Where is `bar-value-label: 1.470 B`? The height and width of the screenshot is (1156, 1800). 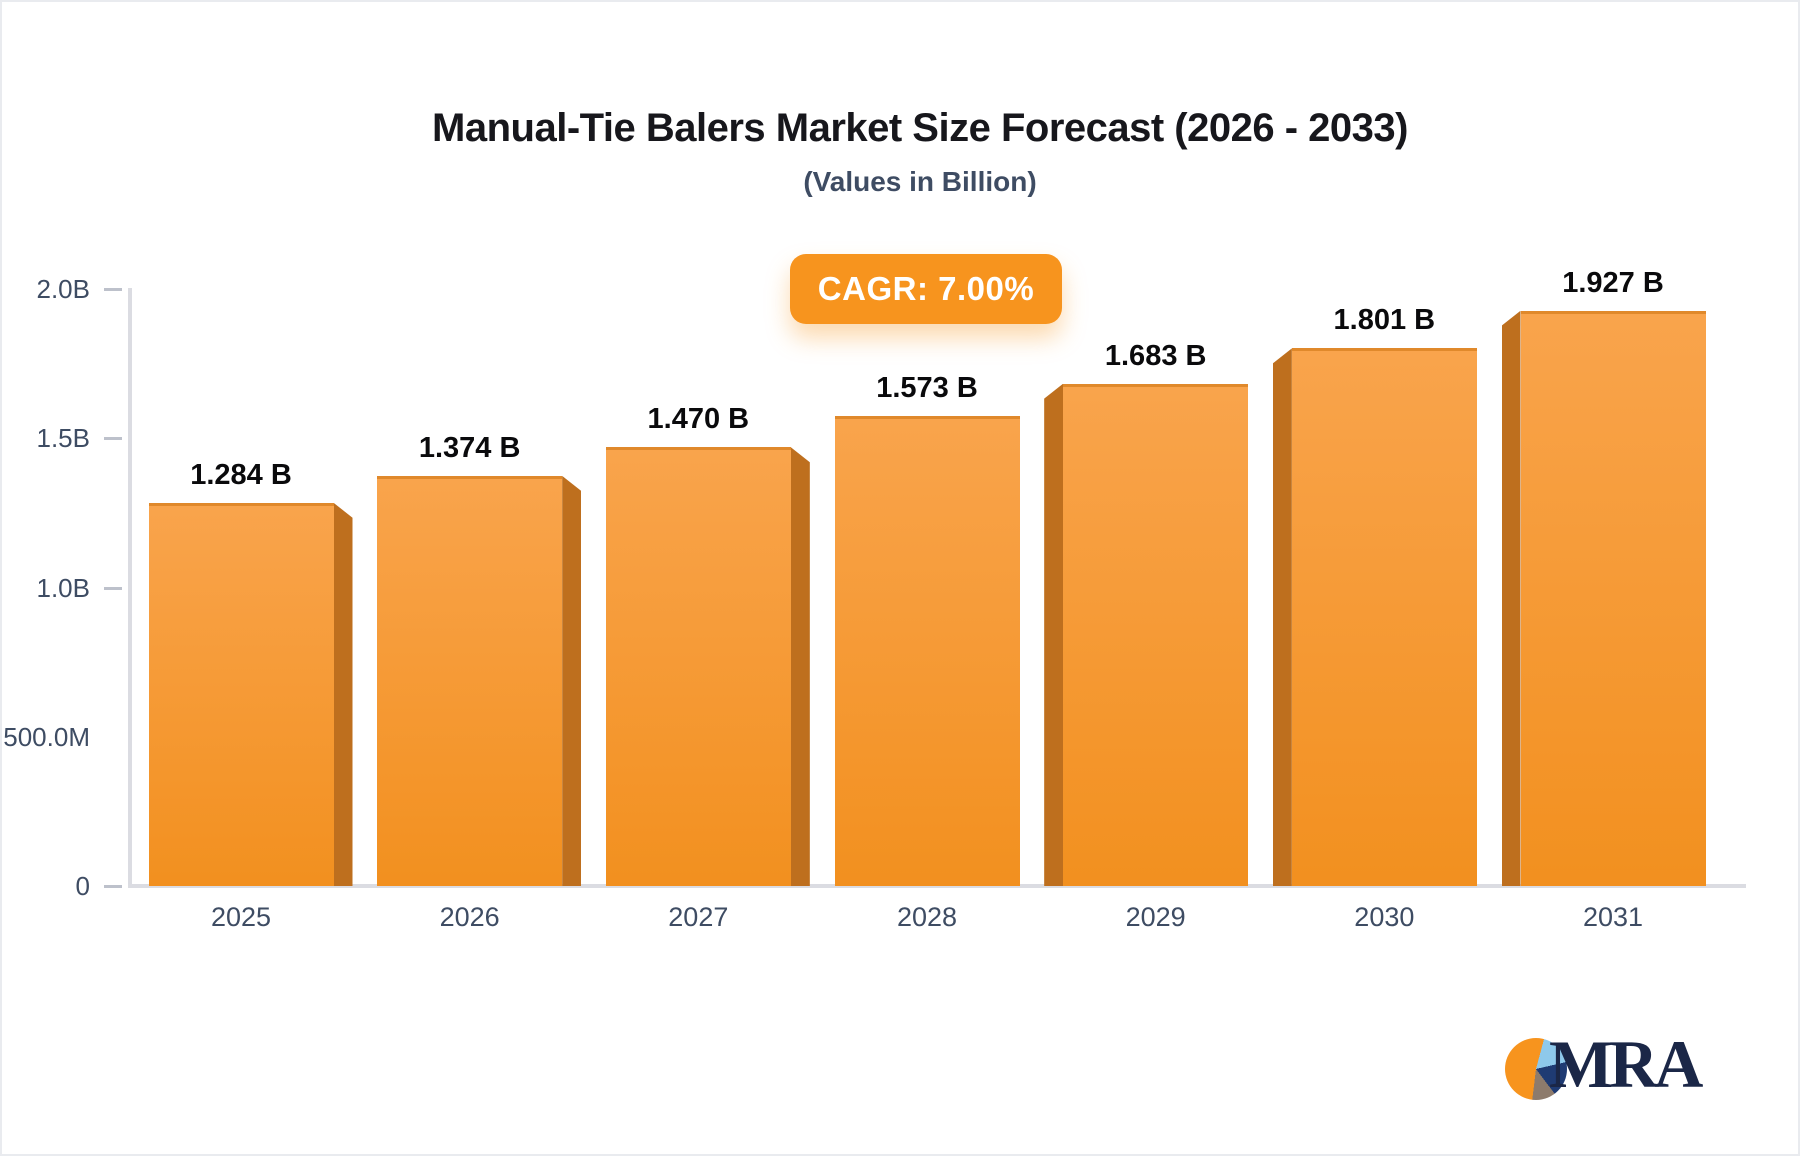
bar-value-label: 1.470 B is located at coordinates (698, 419).